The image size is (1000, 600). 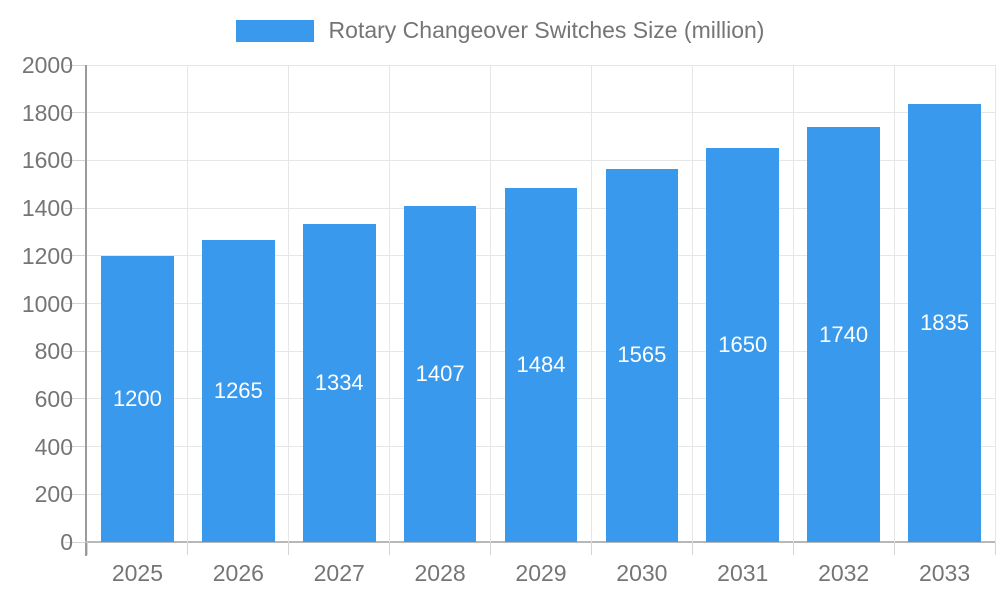 I want to click on y-axis-label: 200, so click(x=53, y=494).